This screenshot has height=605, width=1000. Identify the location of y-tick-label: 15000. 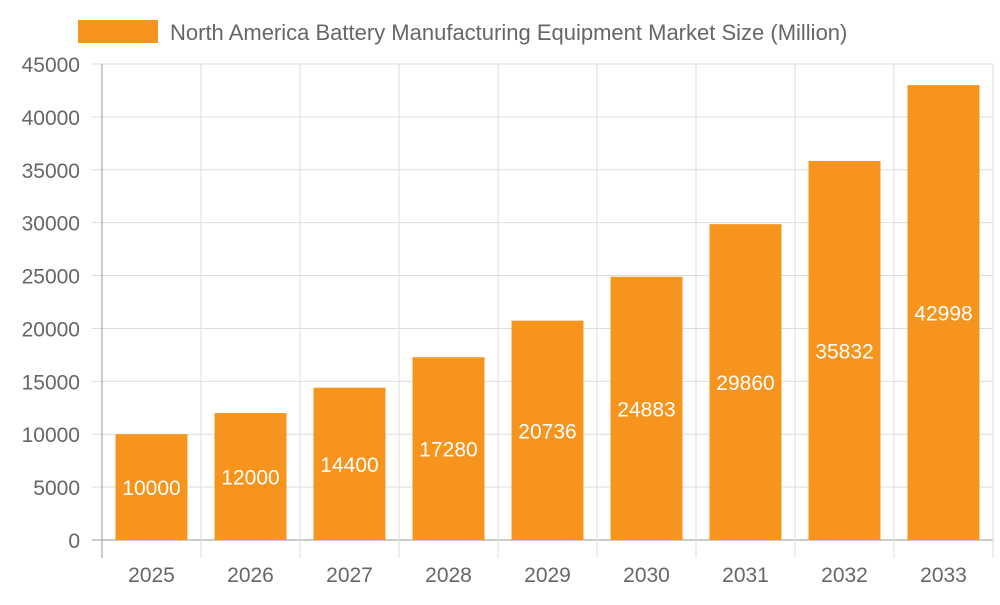
(51, 382).